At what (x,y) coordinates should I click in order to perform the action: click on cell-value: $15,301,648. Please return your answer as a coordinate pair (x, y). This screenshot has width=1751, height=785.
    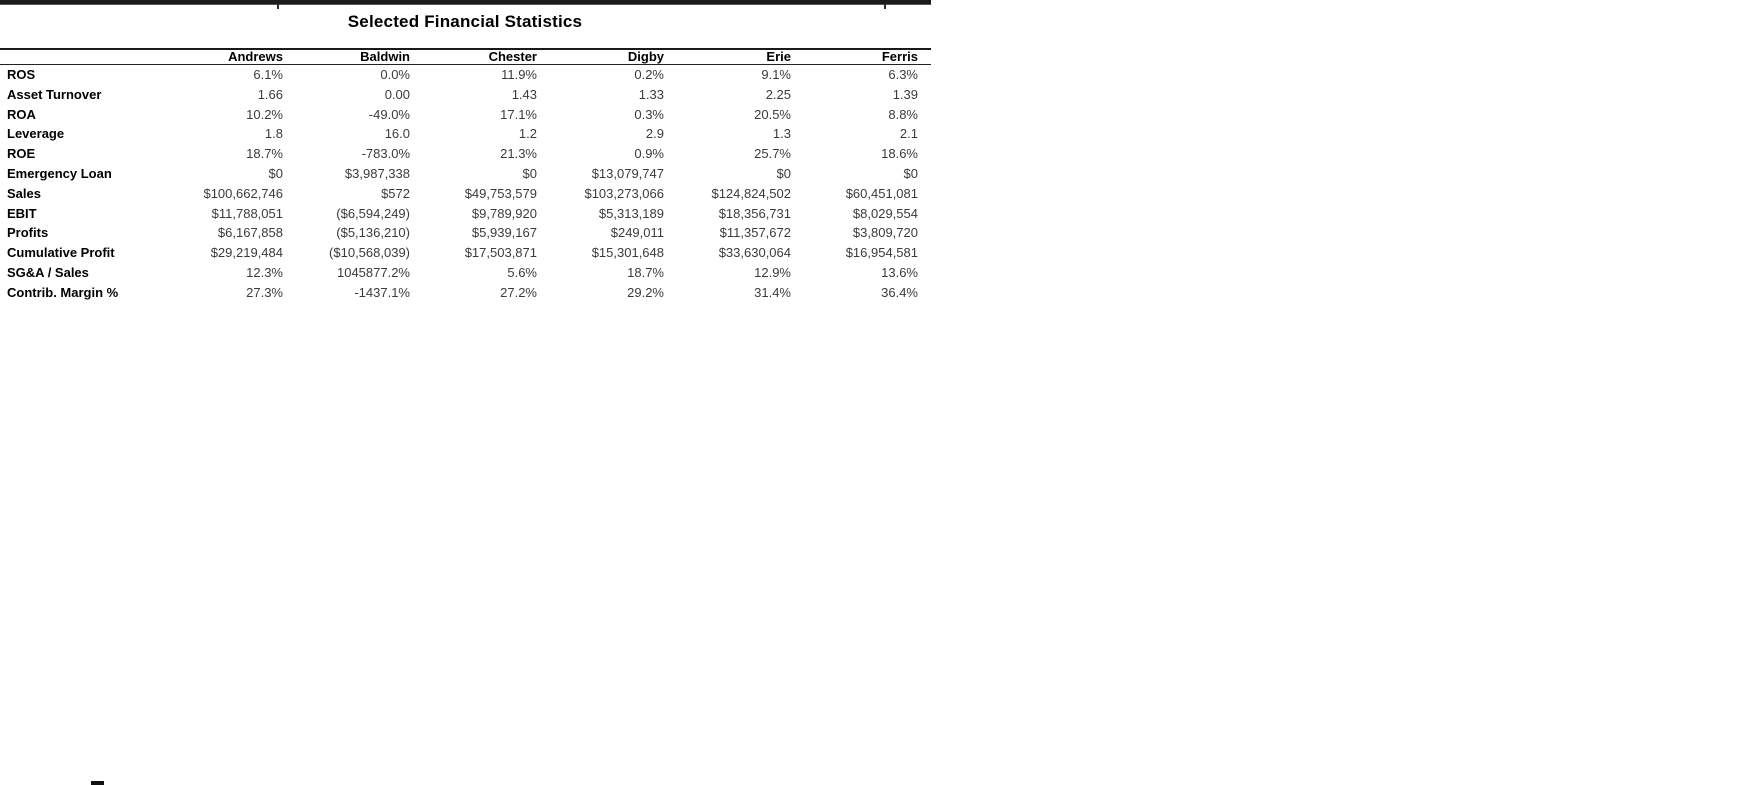
    Looking at the image, I should click on (627, 253).